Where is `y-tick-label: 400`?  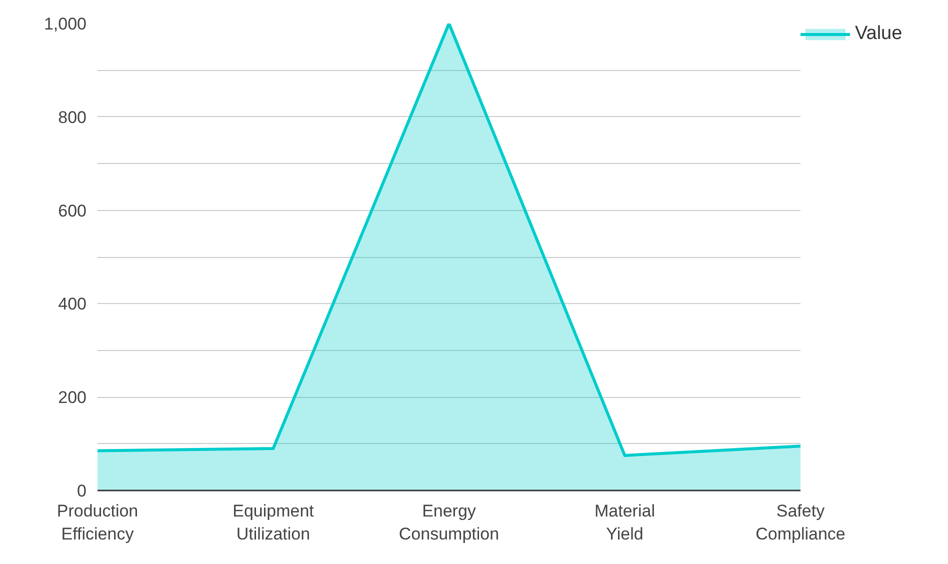
y-tick-label: 400 is located at coordinates (72, 304).